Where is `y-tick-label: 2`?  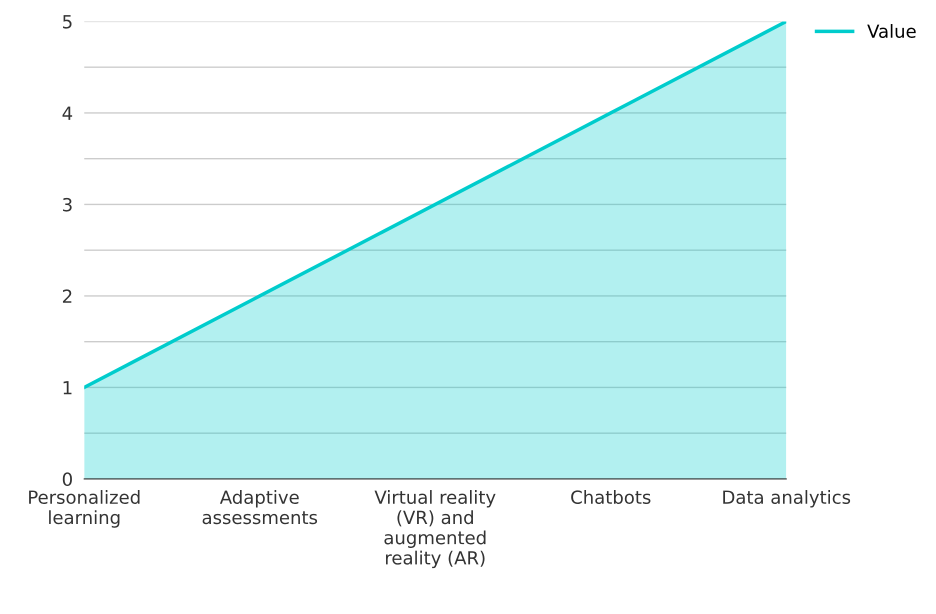 y-tick-label: 2 is located at coordinates (67, 296).